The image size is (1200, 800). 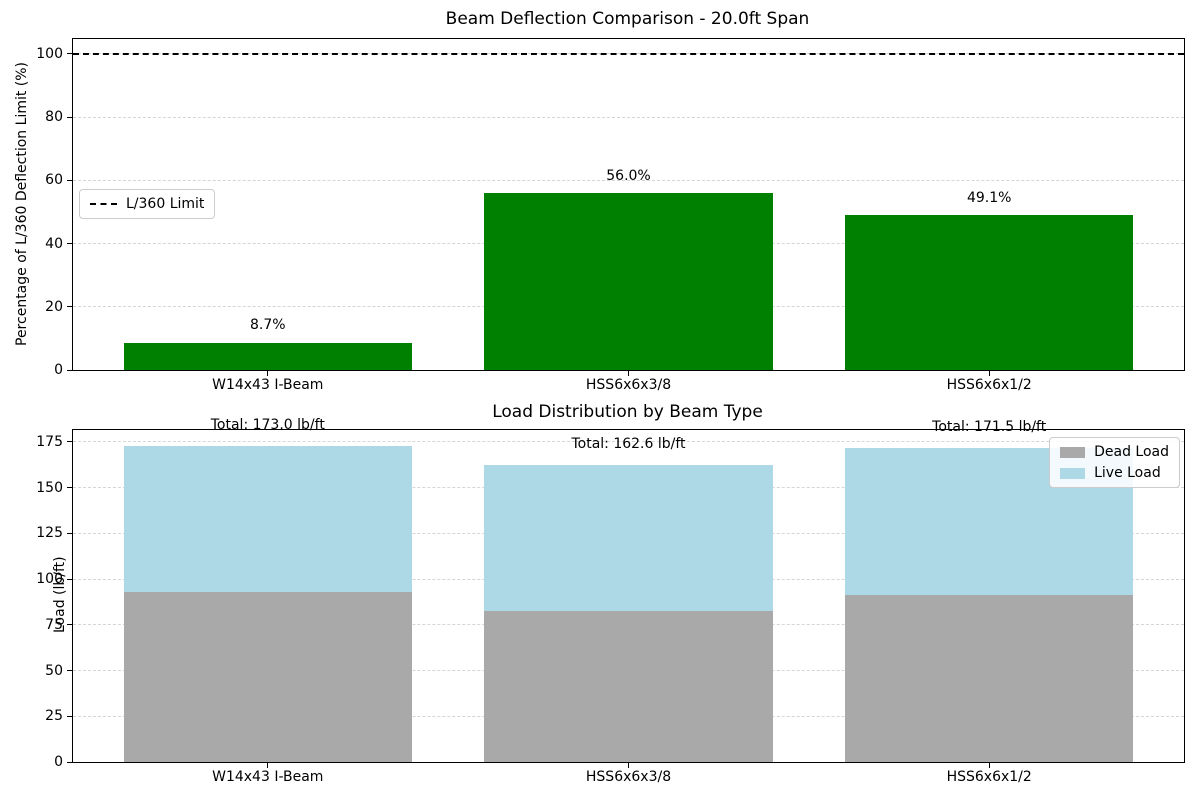 I want to click on y-tick-label: 175, so click(x=49, y=441).